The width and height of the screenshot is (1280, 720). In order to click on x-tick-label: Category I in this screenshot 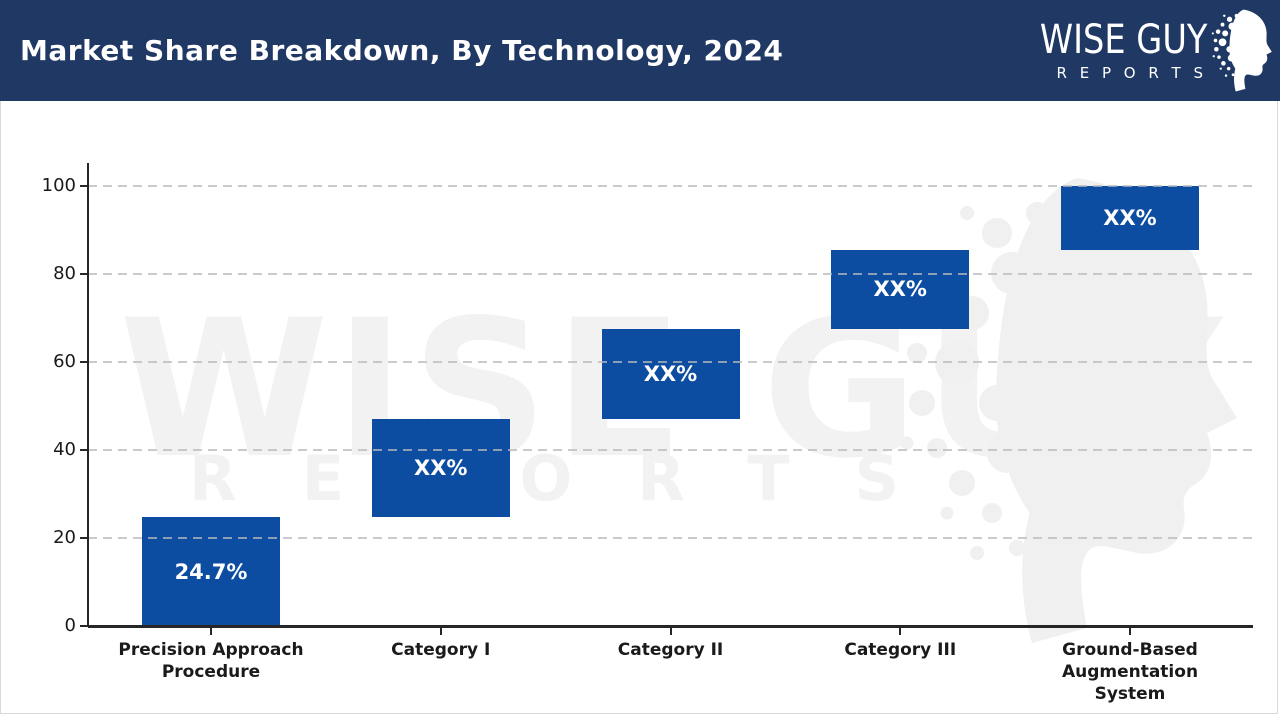, I will do `click(441, 650)`.